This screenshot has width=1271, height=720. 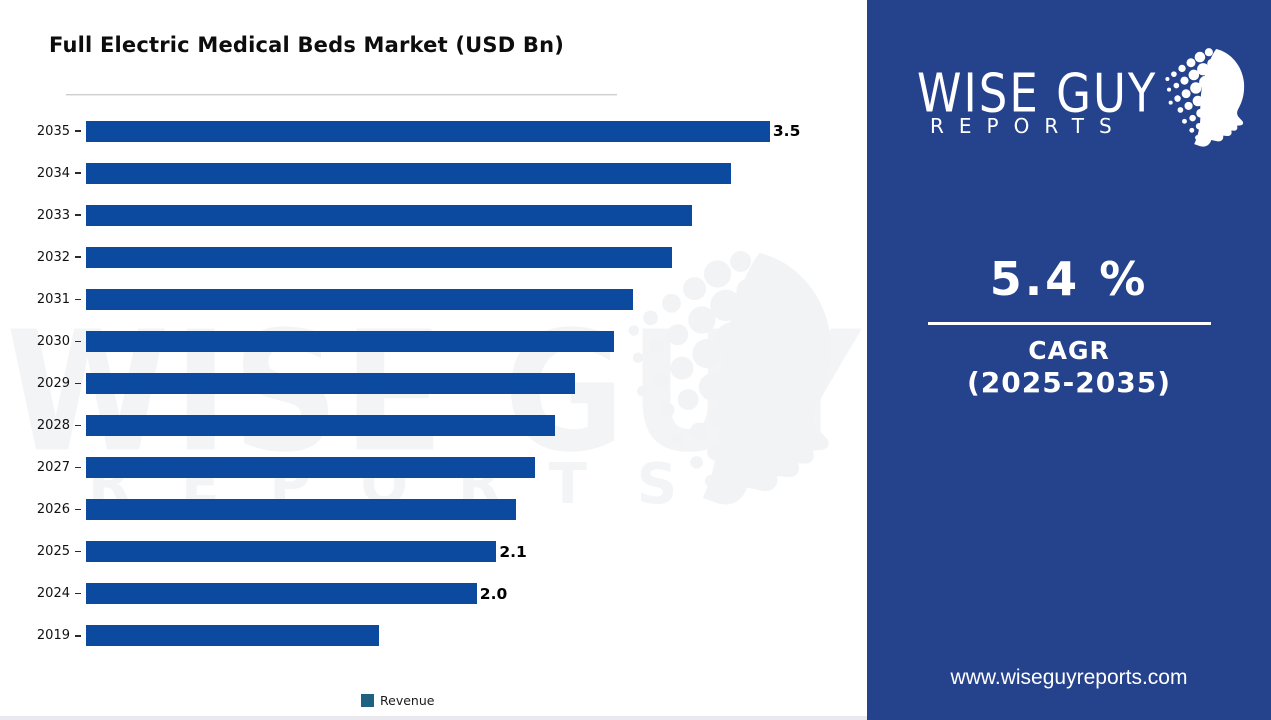 I want to click on bar-row: 2033, so click(x=433, y=215).